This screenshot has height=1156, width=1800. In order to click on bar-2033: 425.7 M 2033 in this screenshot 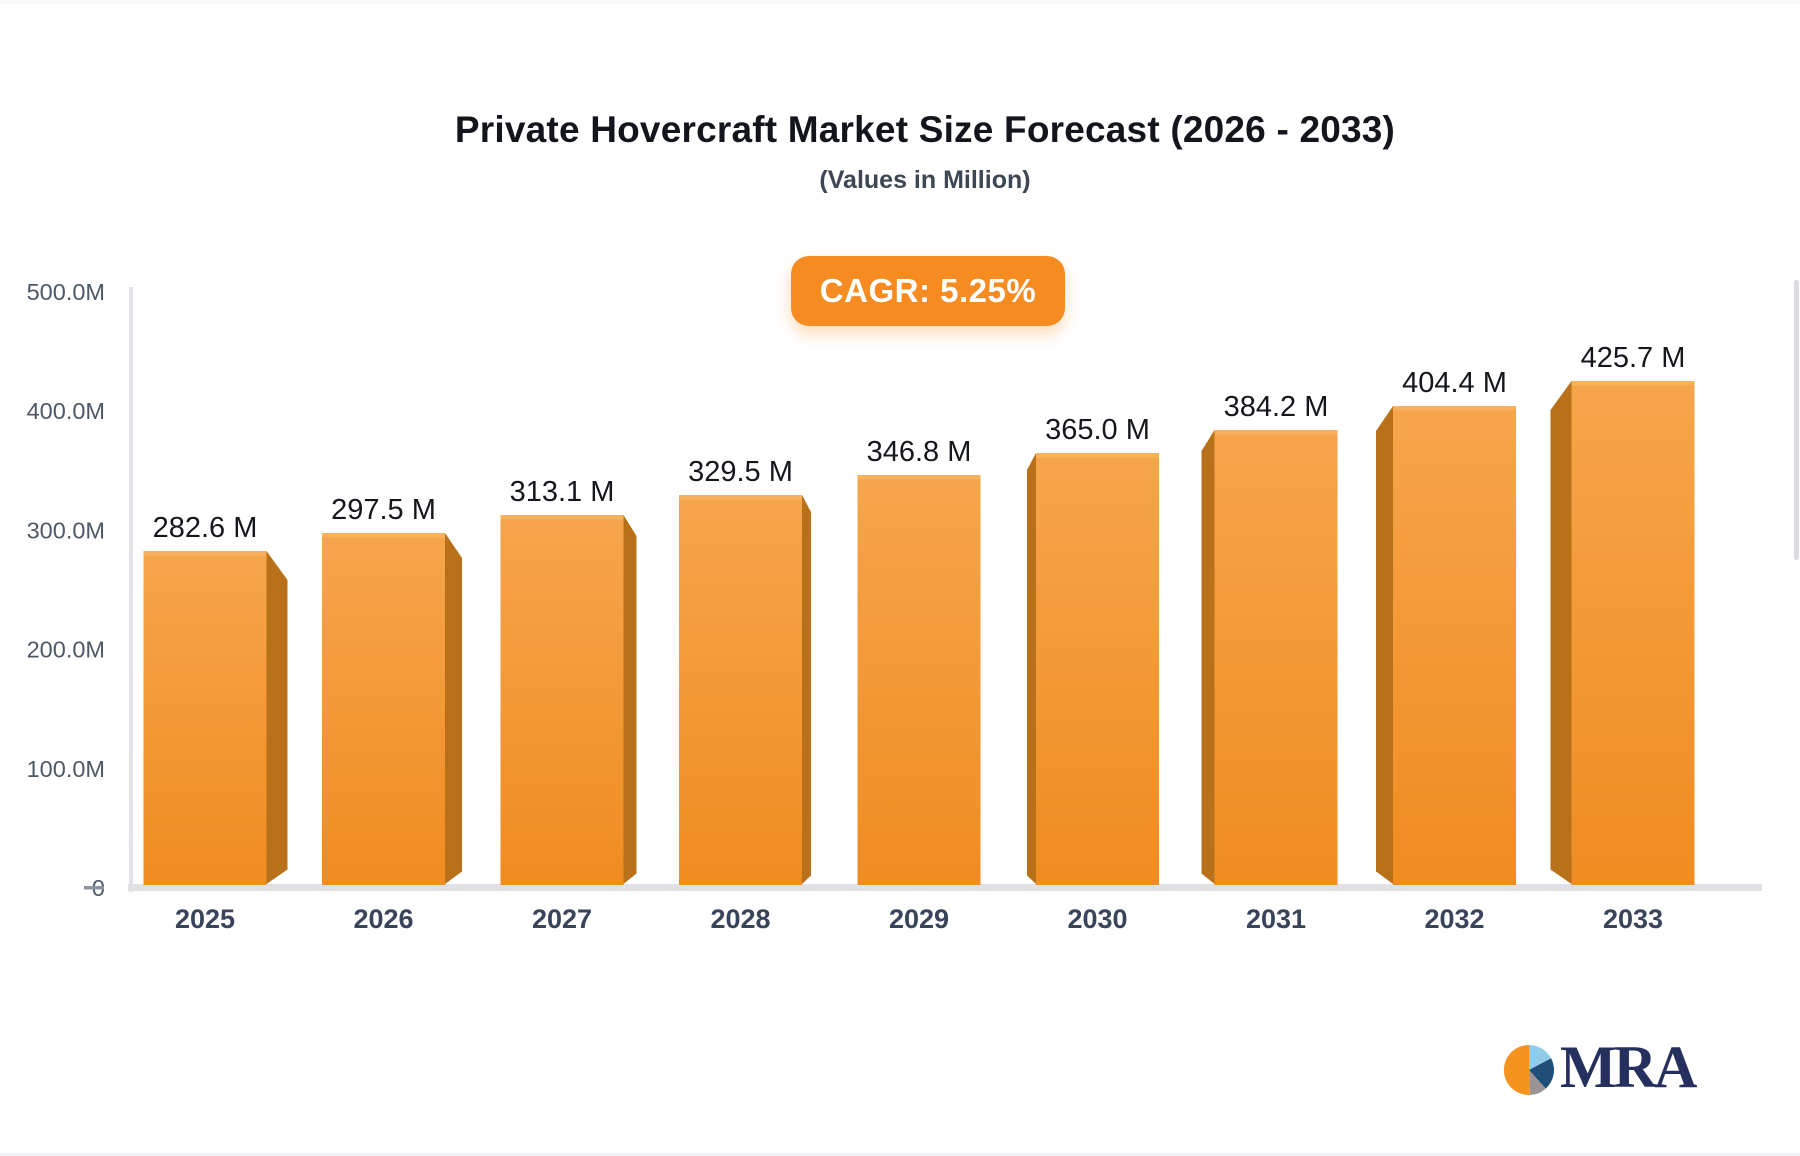, I will do `click(1622, 638)`.